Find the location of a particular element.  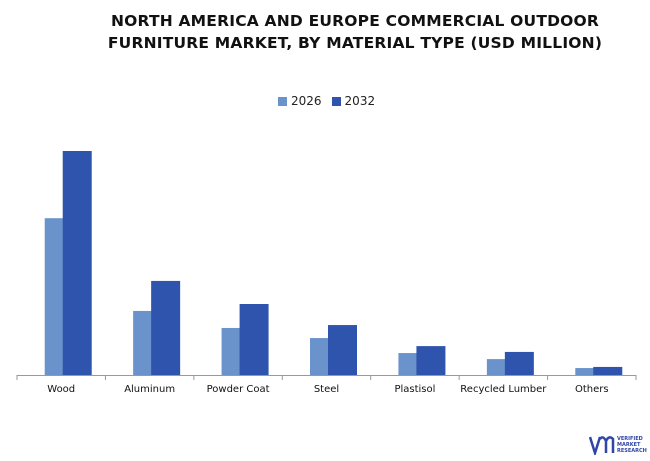

bar-2026-others is located at coordinates (590, 371).